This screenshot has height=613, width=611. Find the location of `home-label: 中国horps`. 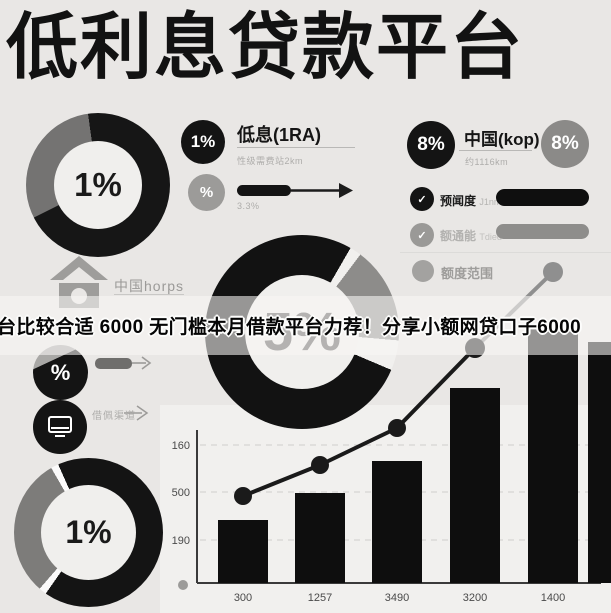

home-label: 中国horps is located at coordinates (149, 286).